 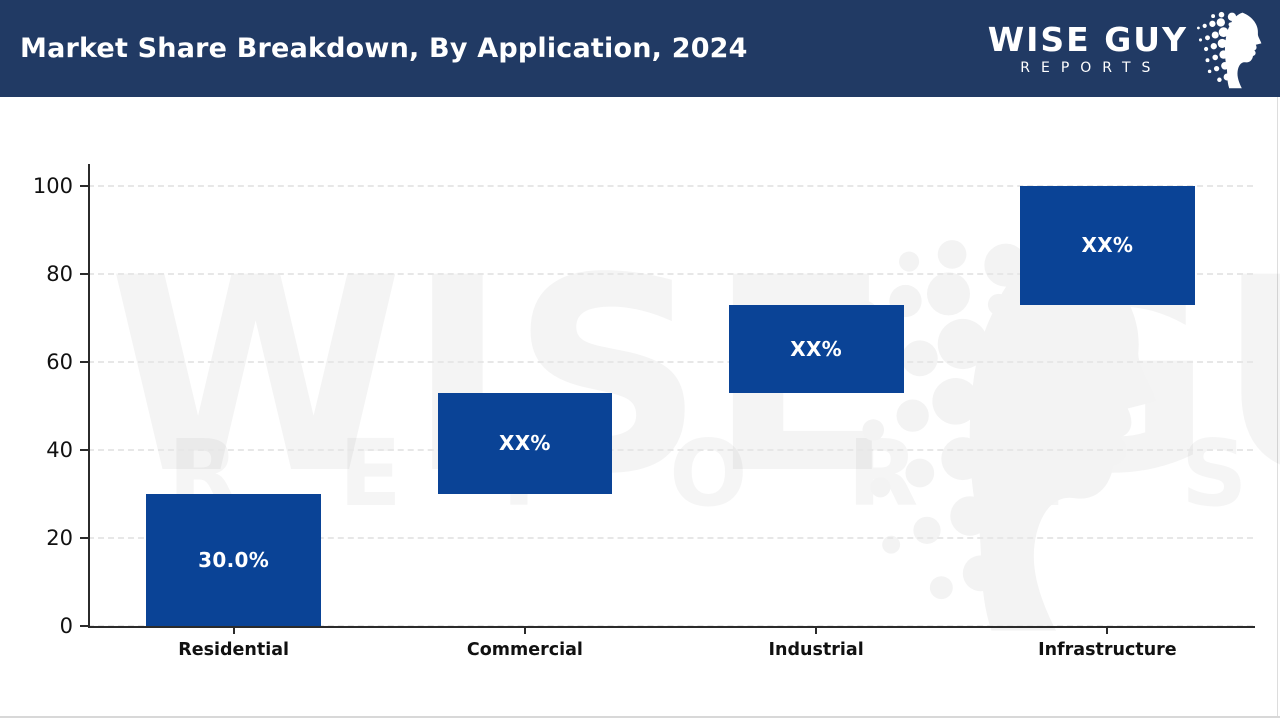 I want to click on bar-value-label: 30.0%, so click(x=234, y=560).